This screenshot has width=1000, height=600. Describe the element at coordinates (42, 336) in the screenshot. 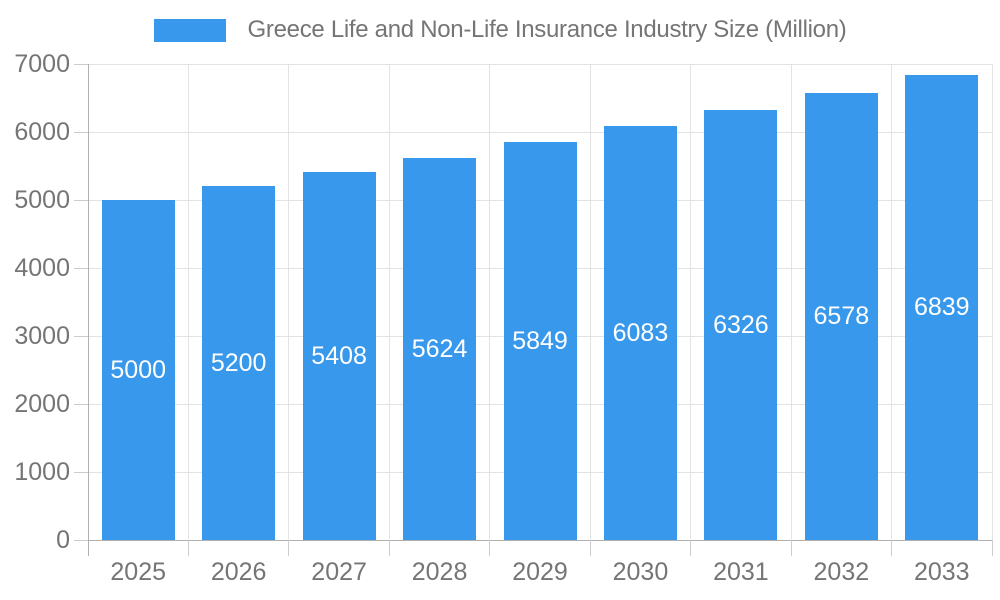

I see `y-axis-label: 3000` at that location.